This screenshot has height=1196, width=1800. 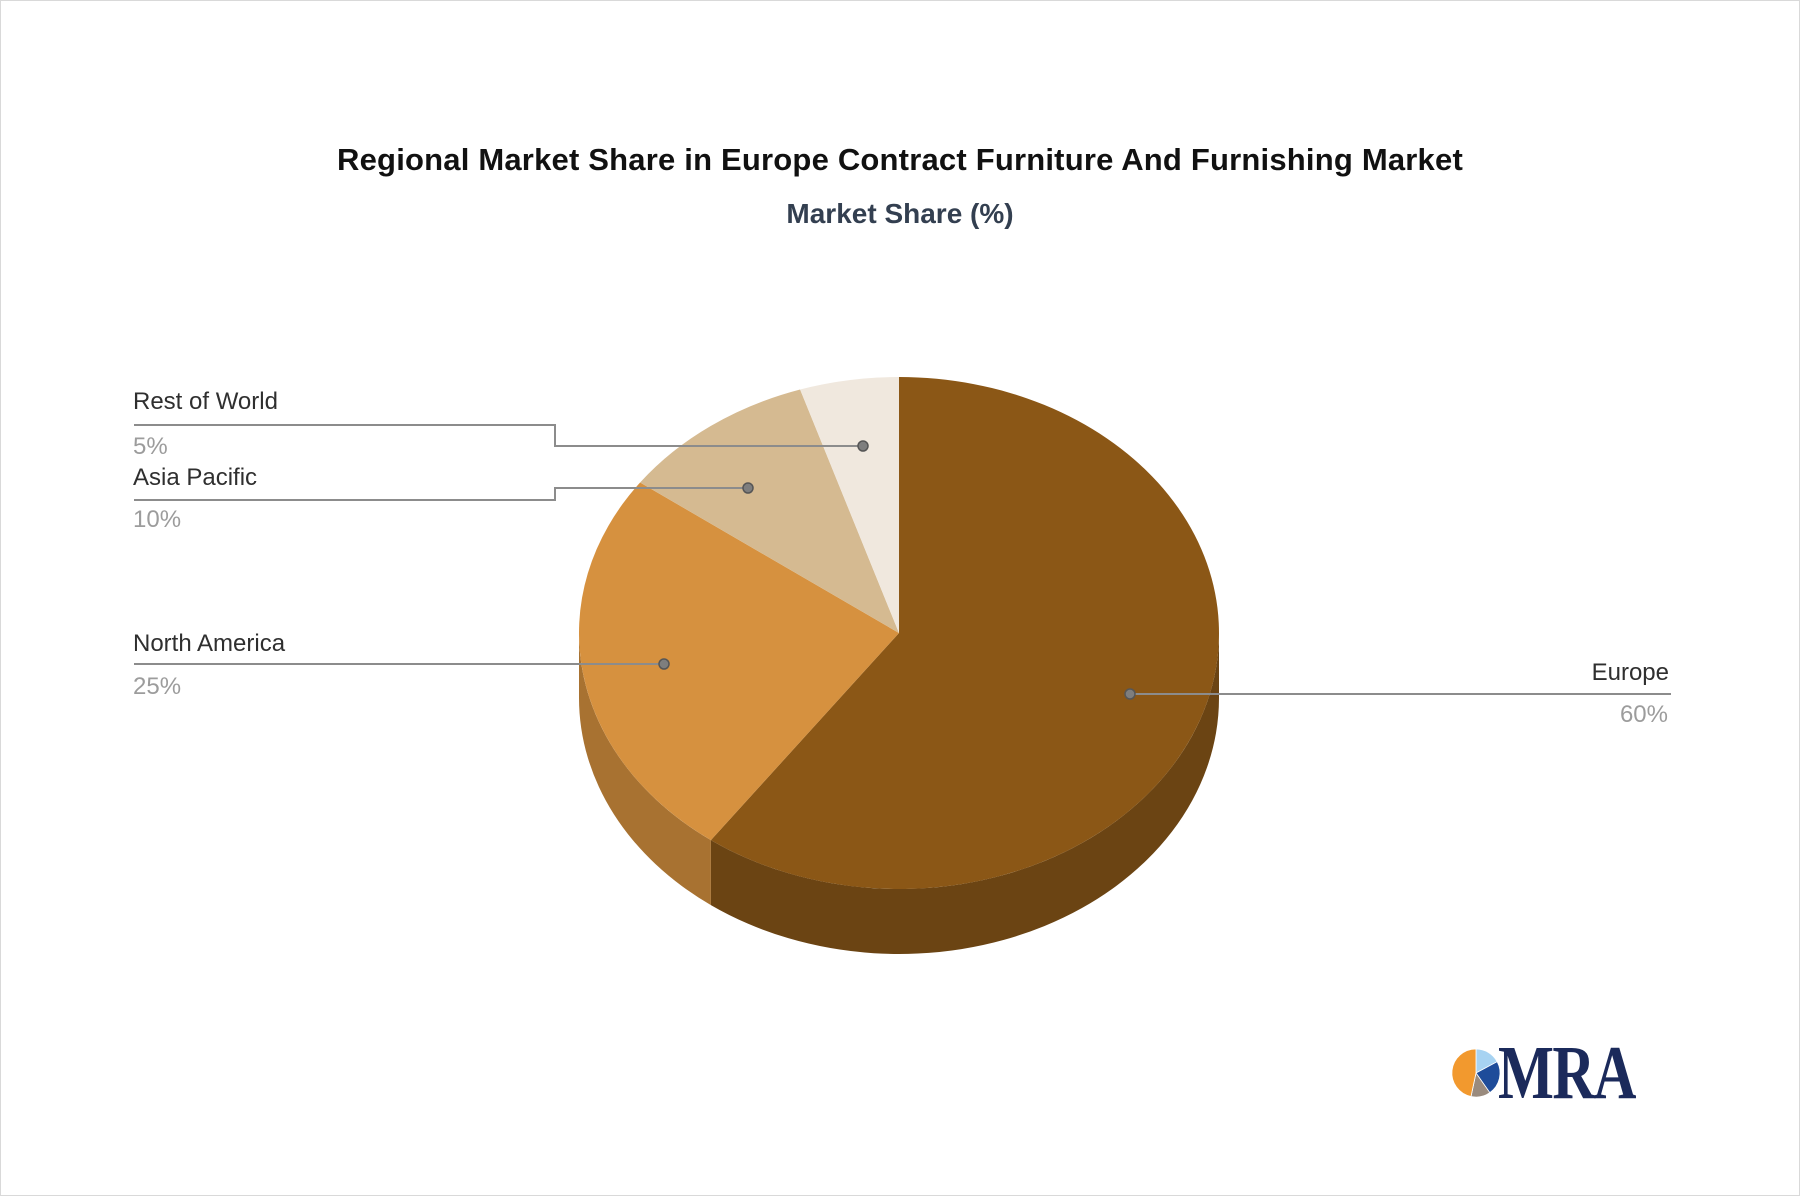 What do you see at coordinates (900, 213) in the screenshot?
I see `chart-subtitle: Market Share (%)` at bounding box center [900, 213].